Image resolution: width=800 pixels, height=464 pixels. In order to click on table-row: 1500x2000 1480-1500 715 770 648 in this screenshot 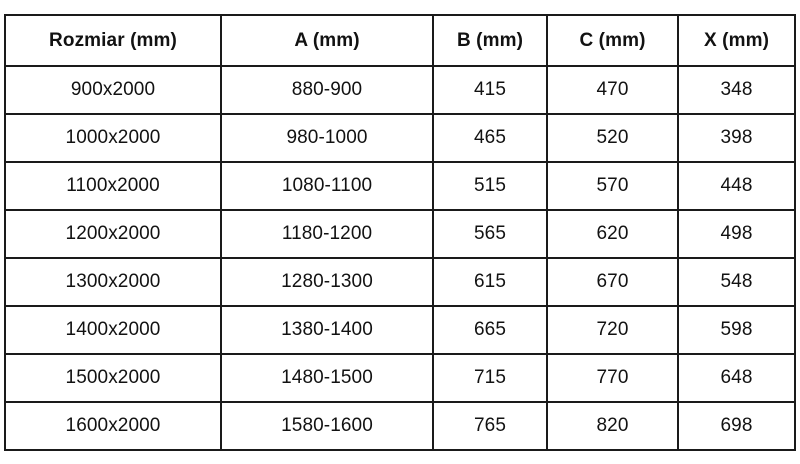, I will do `click(400, 378)`.